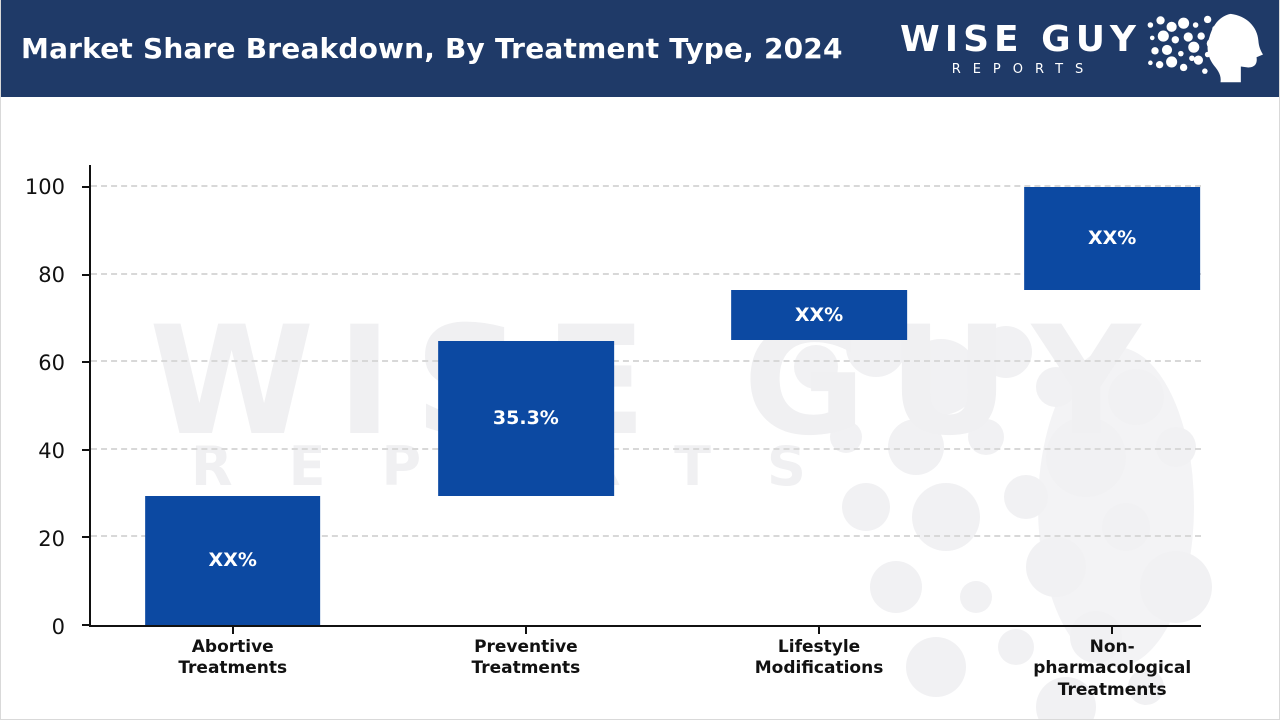 The image size is (1280, 720). What do you see at coordinates (1112, 668) in the screenshot?
I see `x-category-label: Non-pharmacological Treatments` at bounding box center [1112, 668].